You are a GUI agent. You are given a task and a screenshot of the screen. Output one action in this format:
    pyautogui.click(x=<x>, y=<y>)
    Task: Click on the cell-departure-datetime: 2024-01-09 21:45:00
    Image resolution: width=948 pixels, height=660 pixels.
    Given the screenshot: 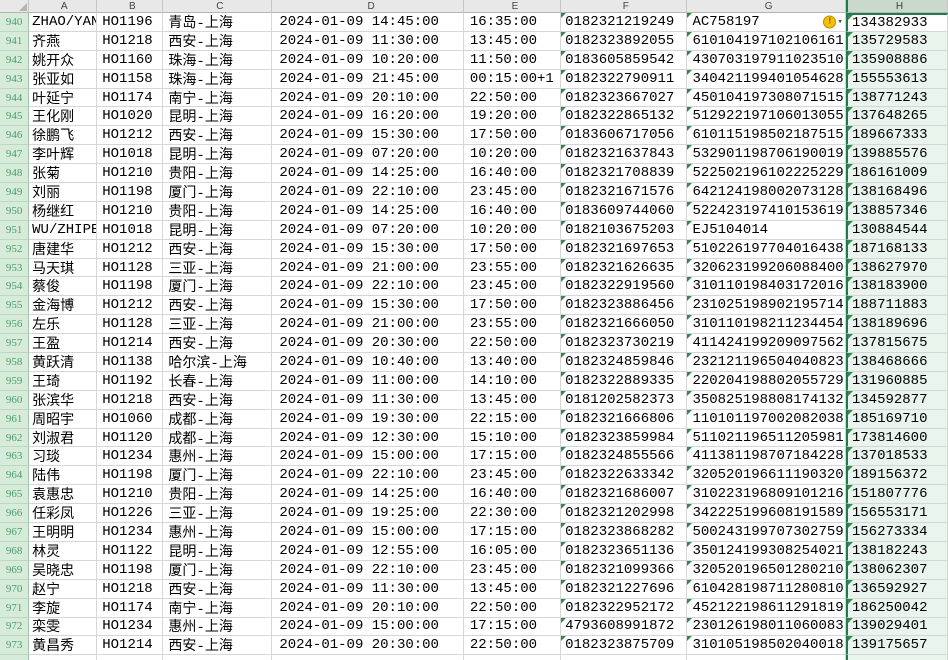 What is the action you would take?
    pyautogui.click(x=368, y=79)
    